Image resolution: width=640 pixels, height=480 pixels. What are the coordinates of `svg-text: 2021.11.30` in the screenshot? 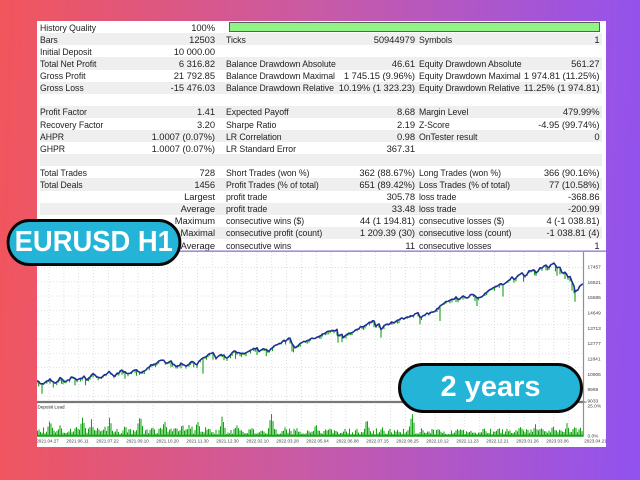 It's located at (197, 441).